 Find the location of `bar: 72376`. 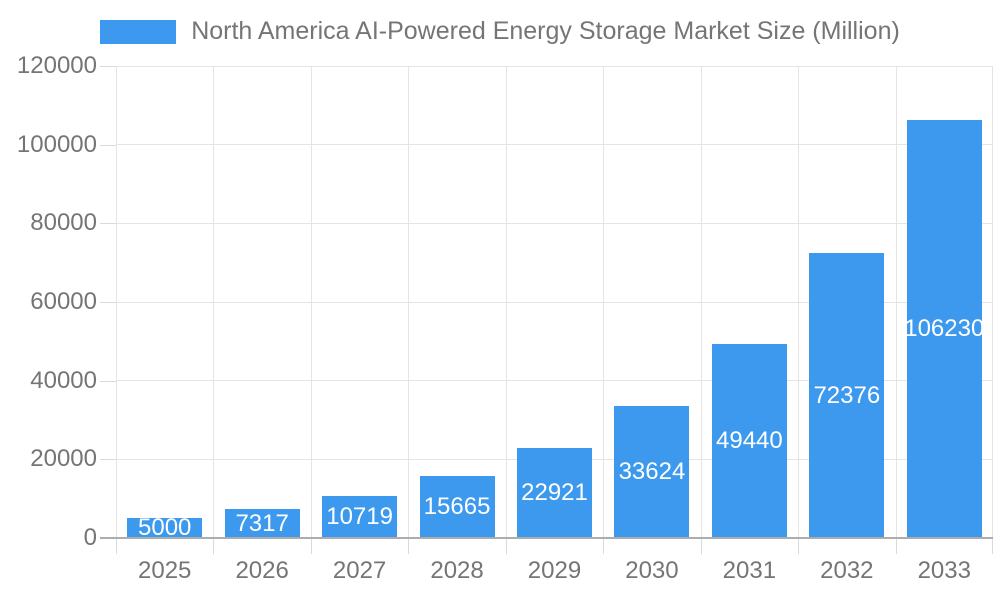

bar: 72376 is located at coordinates (847, 395).